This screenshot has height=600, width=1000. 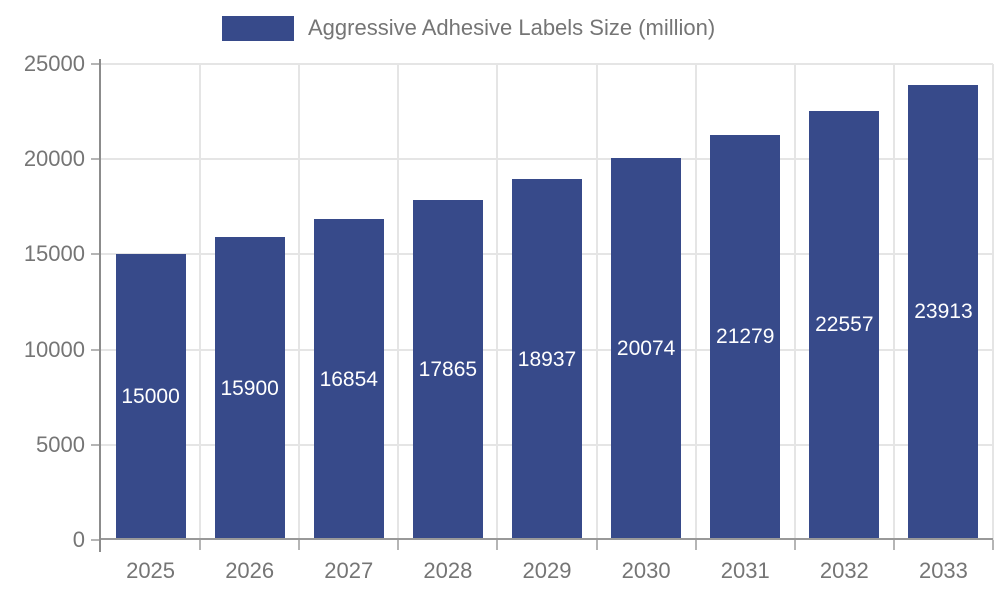 I want to click on bar-value-label: 22557, so click(x=844, y=325).